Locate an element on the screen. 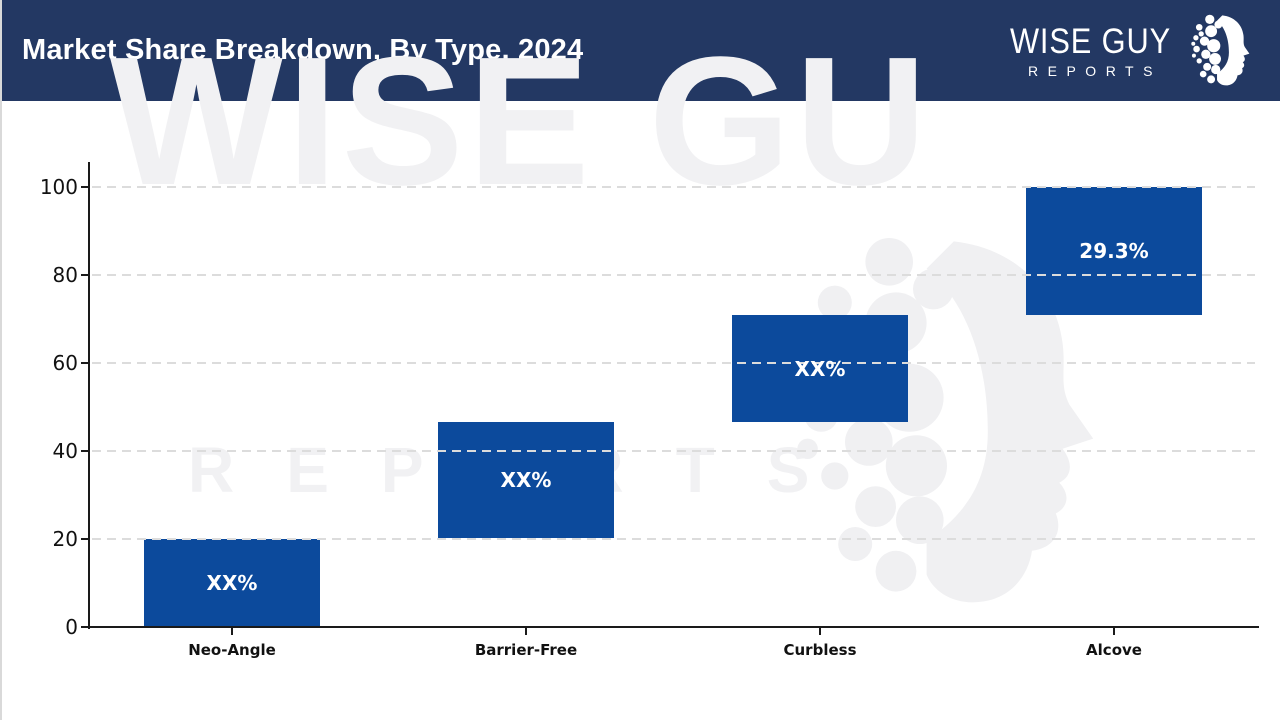 The width and height of the screenshot is (1280, 720). bar-value-label: 29.3% is located at coordinates (1114, 250).